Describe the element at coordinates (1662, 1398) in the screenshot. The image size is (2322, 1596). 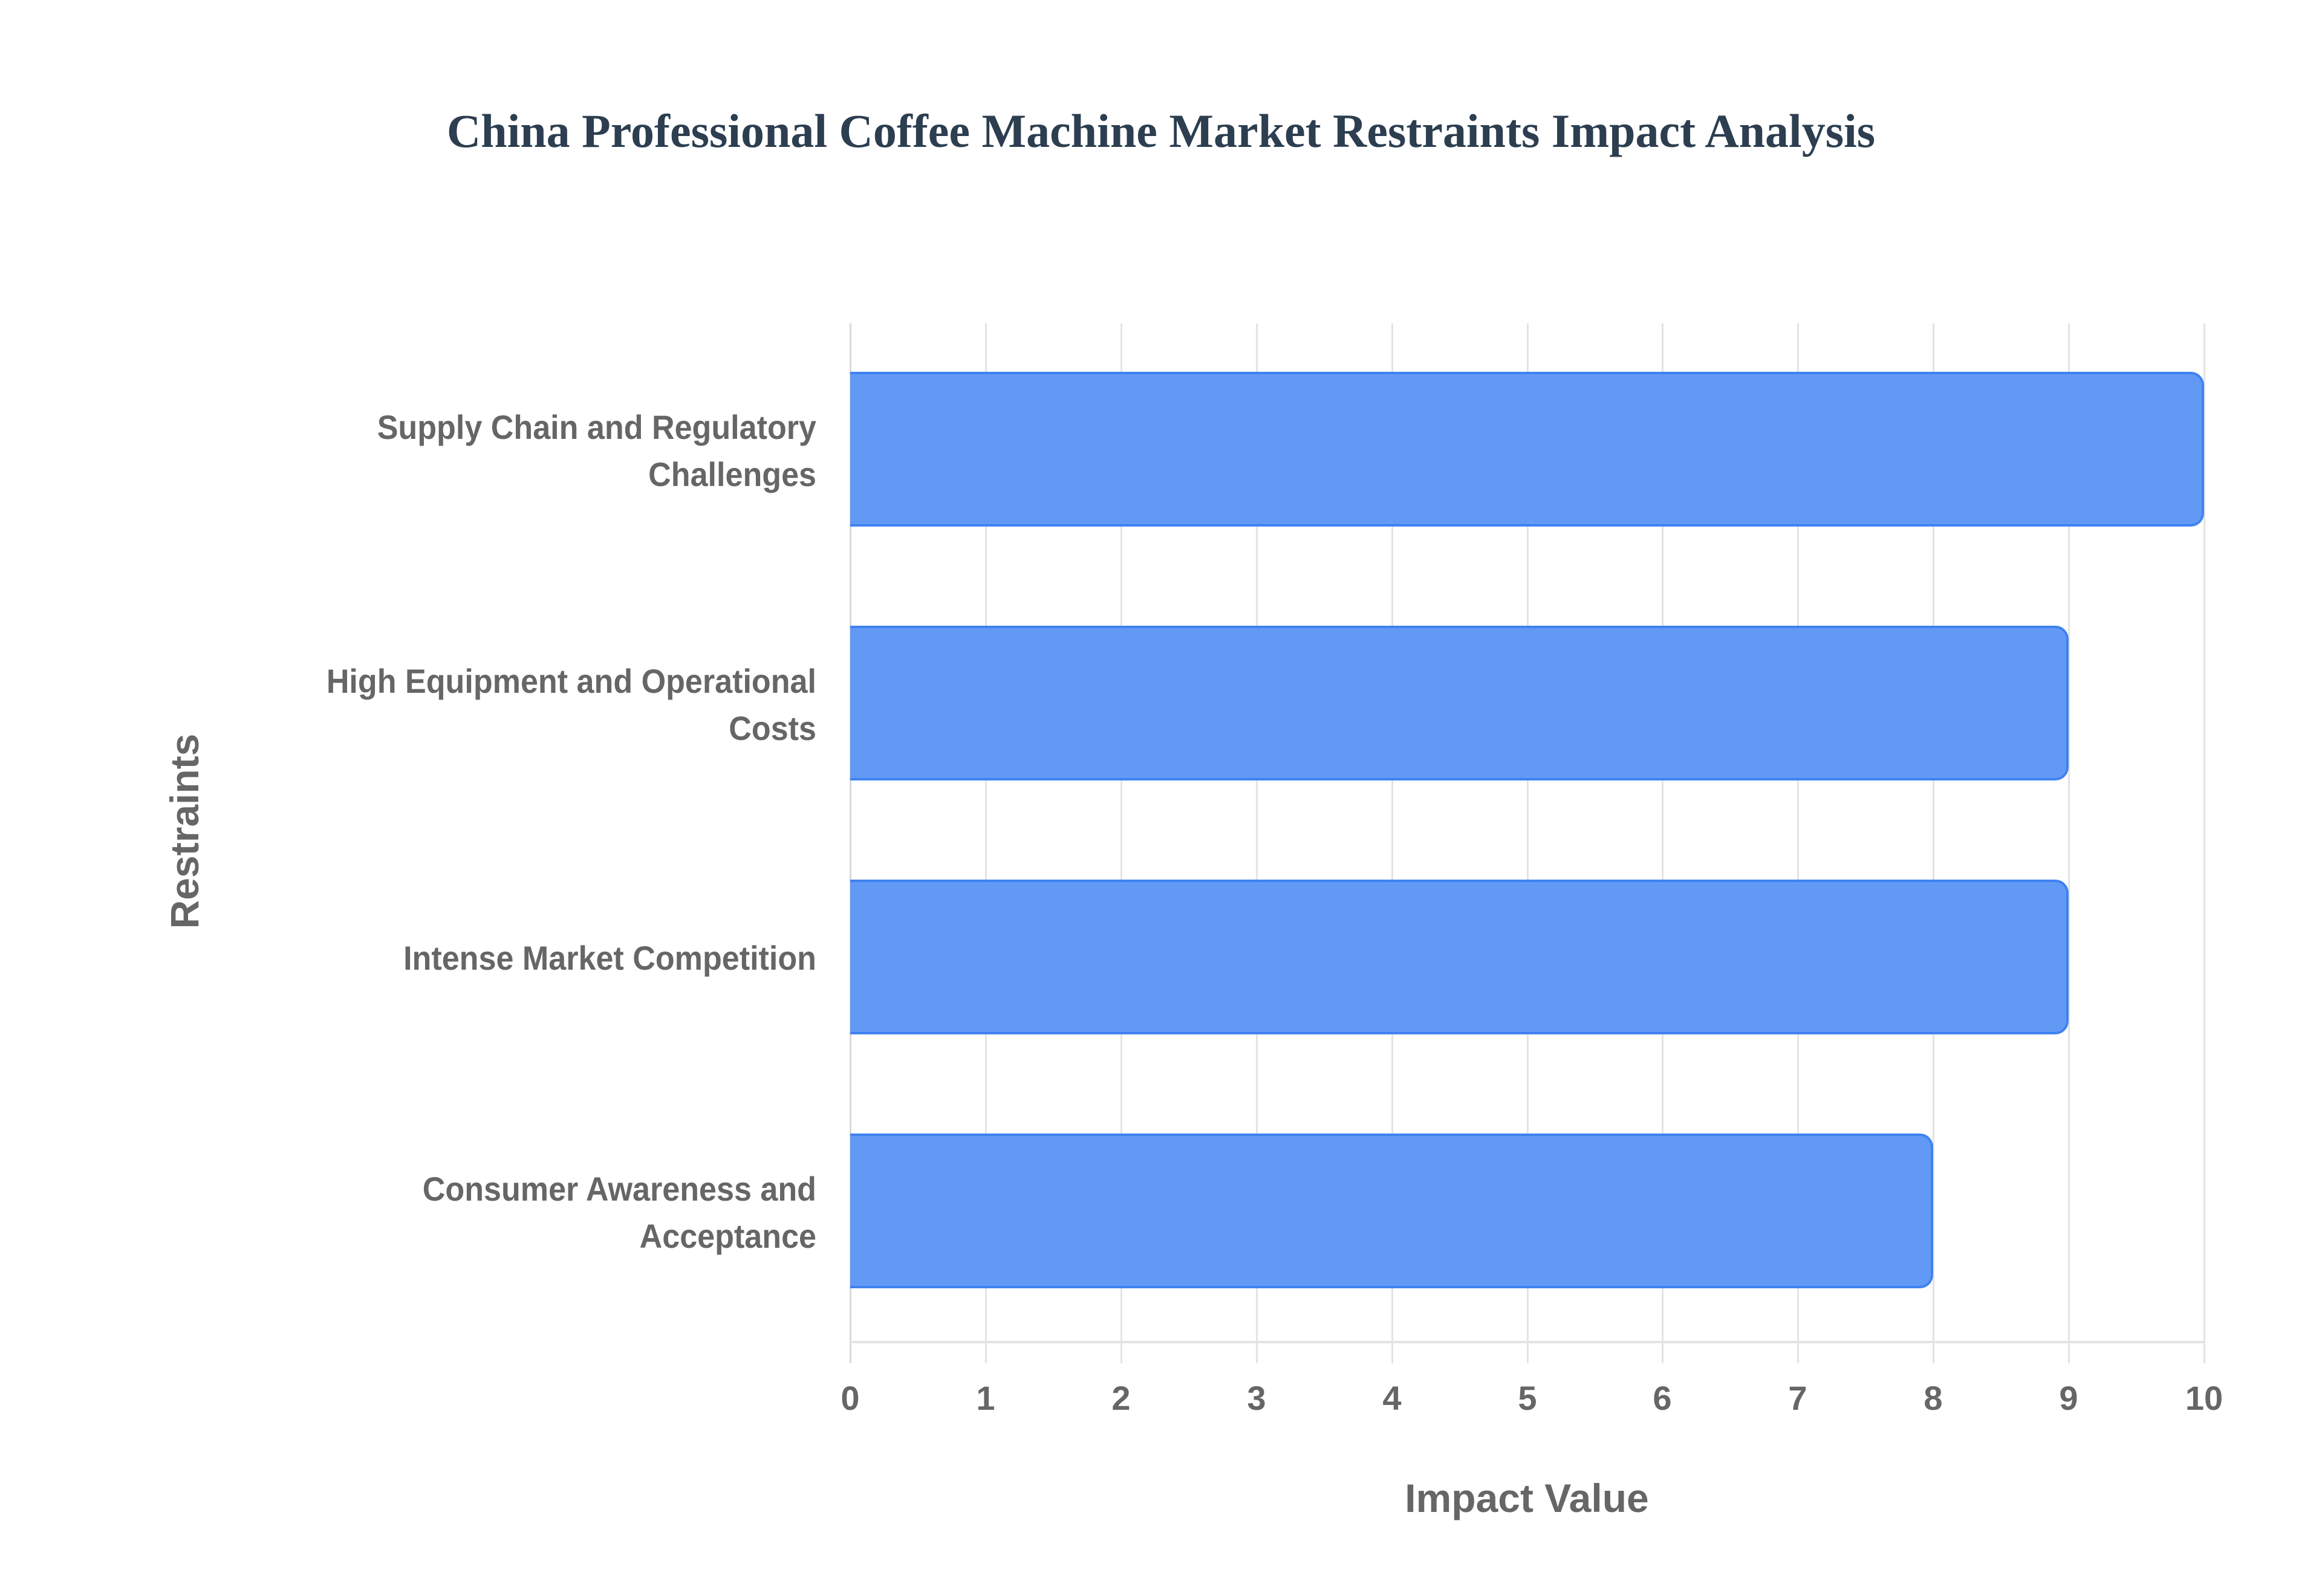
I see `x-tick-label: 6` at that location.